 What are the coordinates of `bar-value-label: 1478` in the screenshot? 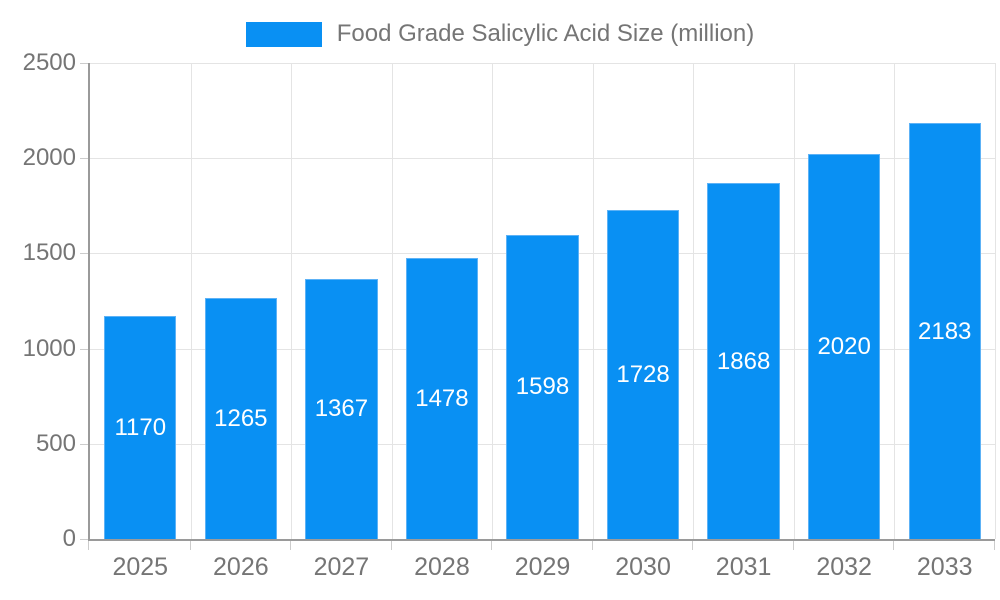 It's located at (442, 398).